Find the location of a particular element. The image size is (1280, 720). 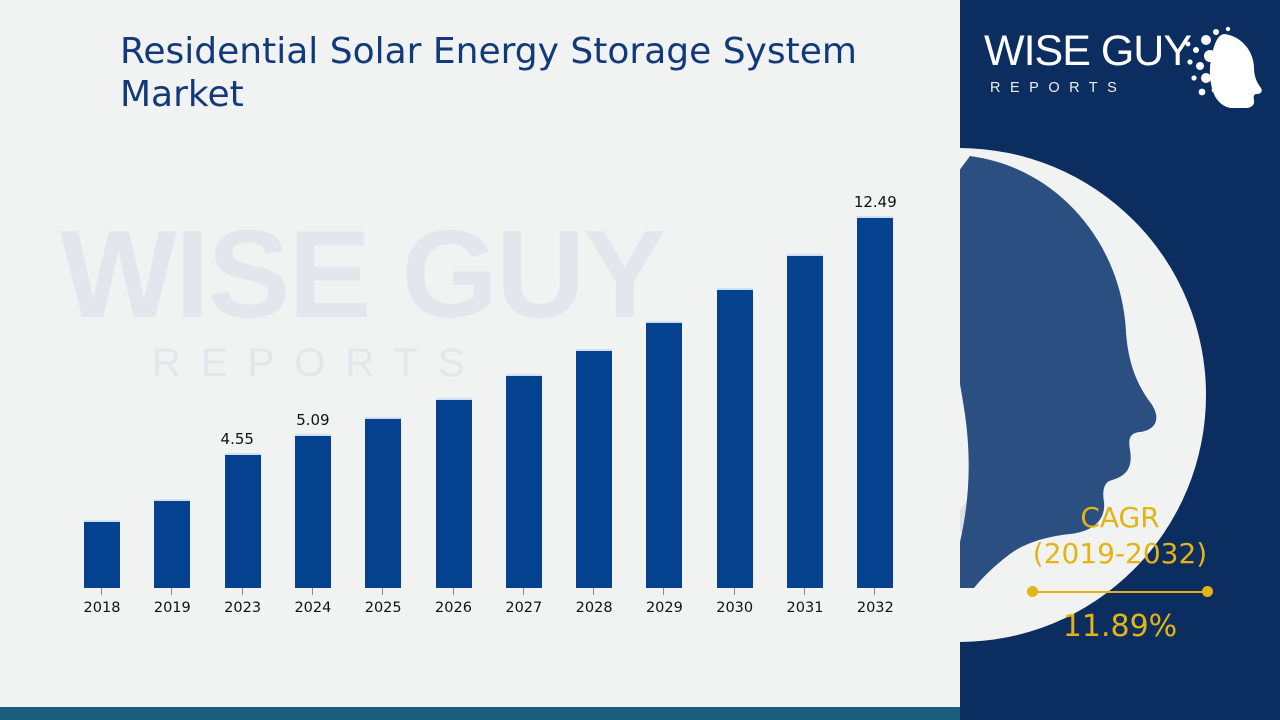

cagr-callout: CAGR (2019-2032) 11.89% is located at coordinates (1120, 573).